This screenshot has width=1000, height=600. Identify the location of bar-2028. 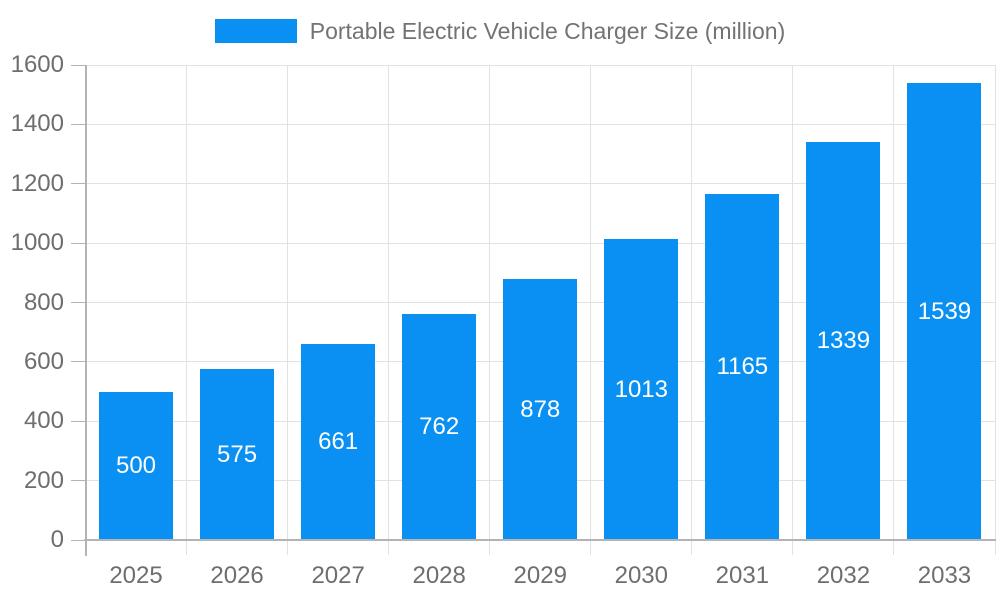
(439, 426).